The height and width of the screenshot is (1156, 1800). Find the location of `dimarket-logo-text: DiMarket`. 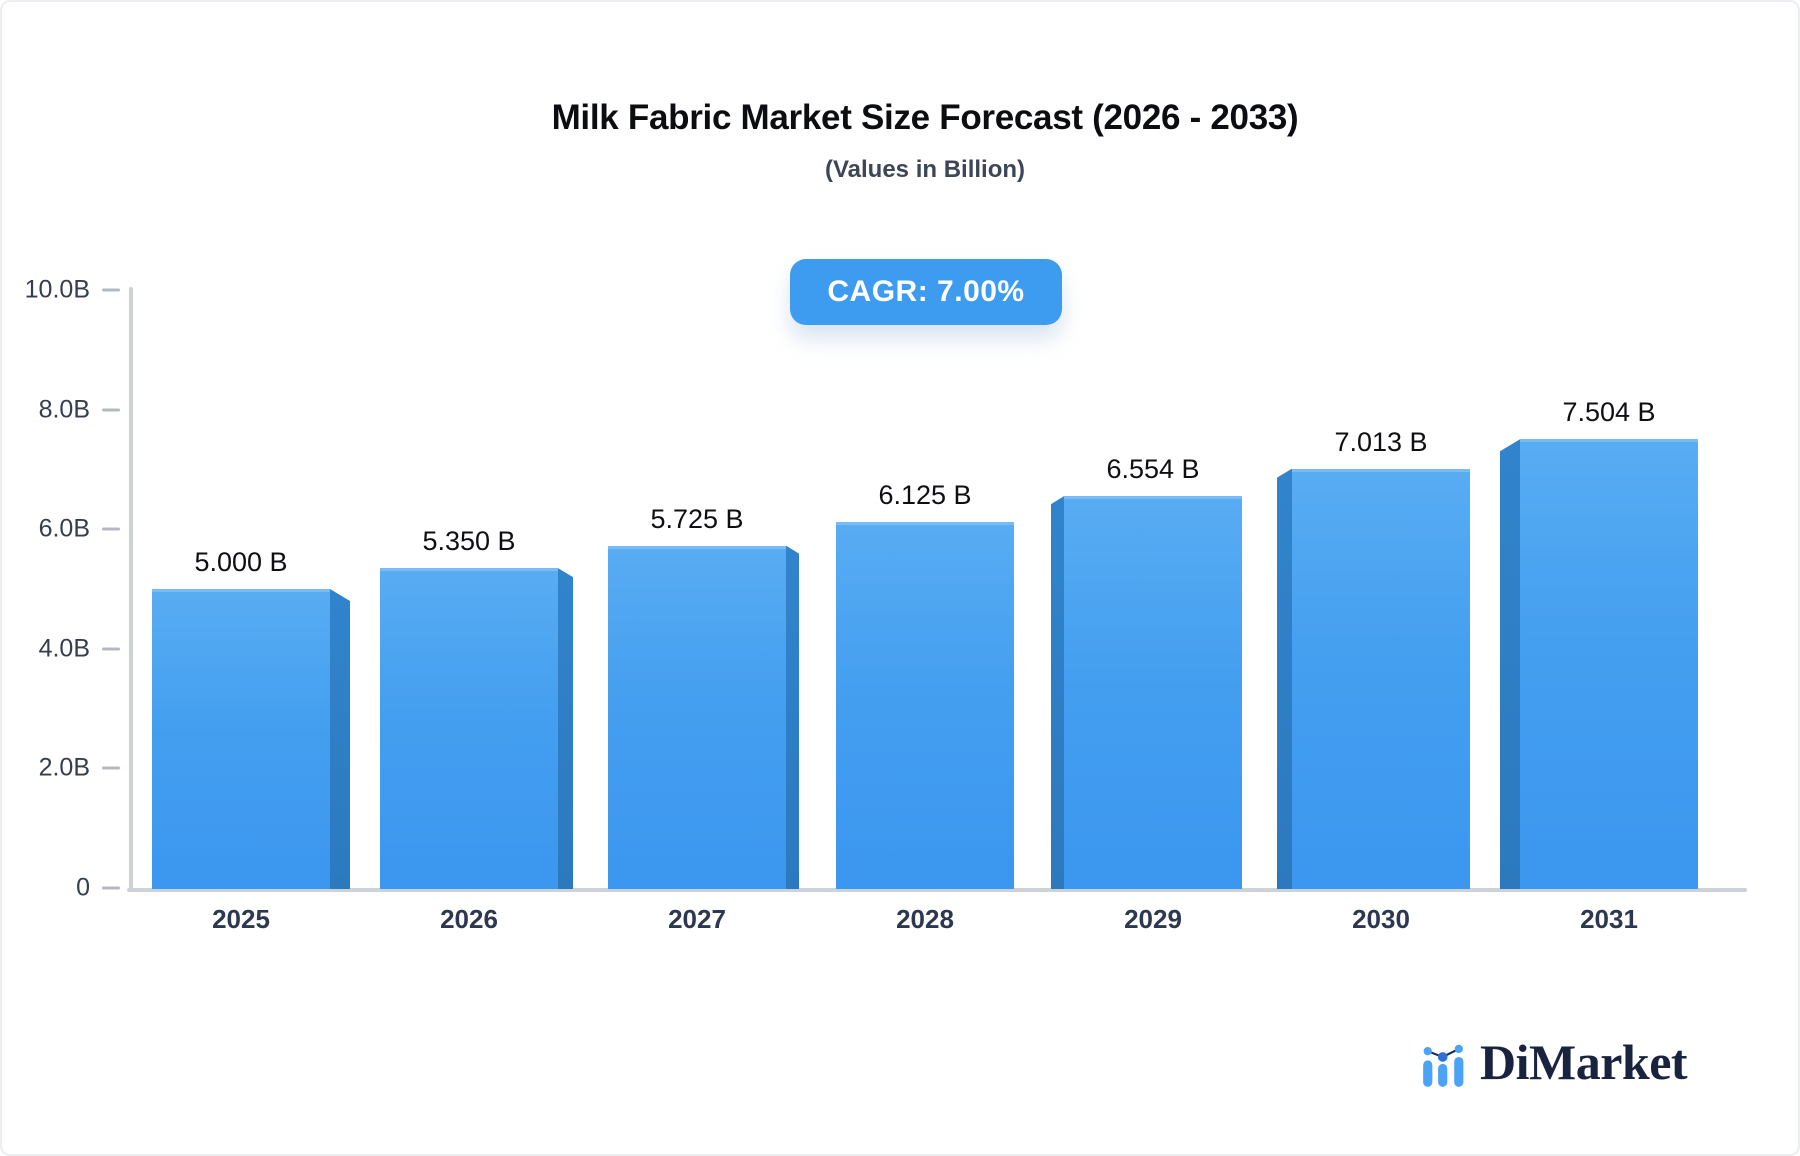

dimarket-logo-text: DiMarket is located at coordinates (1584, 1062).